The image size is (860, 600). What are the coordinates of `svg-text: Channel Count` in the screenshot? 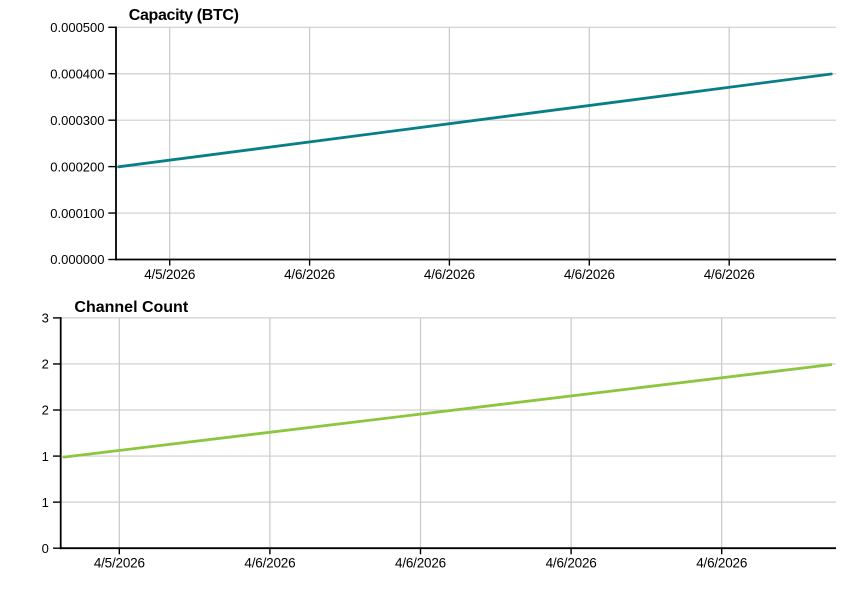 It's located at (131, 307).